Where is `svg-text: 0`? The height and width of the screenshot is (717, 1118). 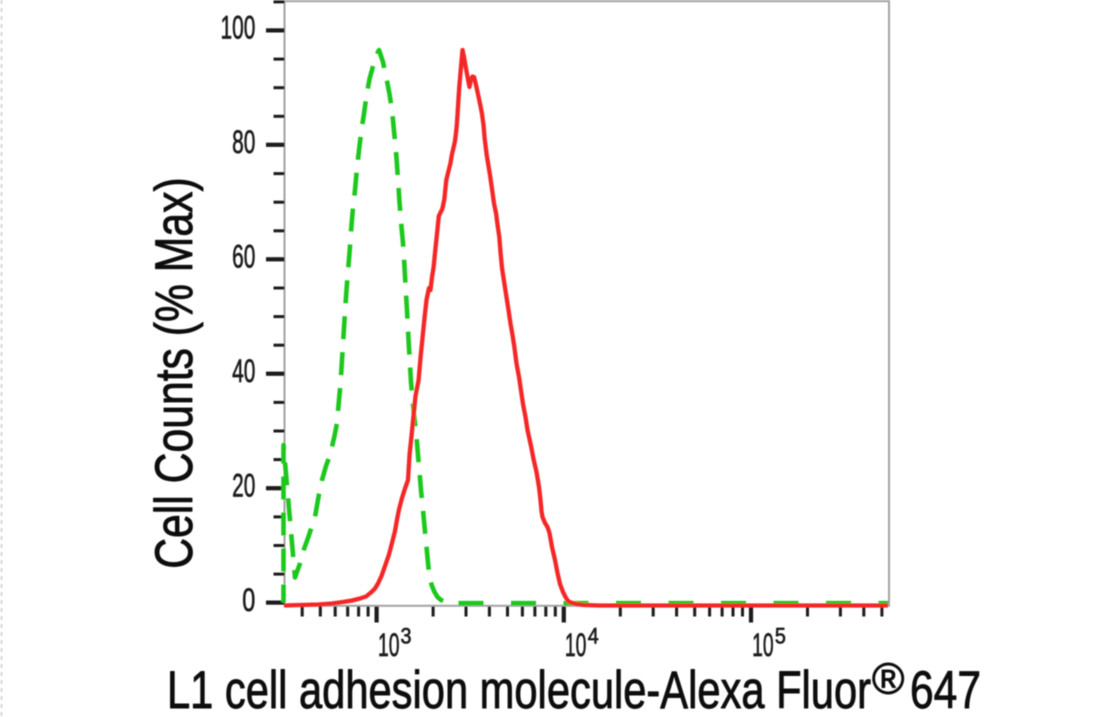 svg-text: 0 is located at coordinates (248, 600).